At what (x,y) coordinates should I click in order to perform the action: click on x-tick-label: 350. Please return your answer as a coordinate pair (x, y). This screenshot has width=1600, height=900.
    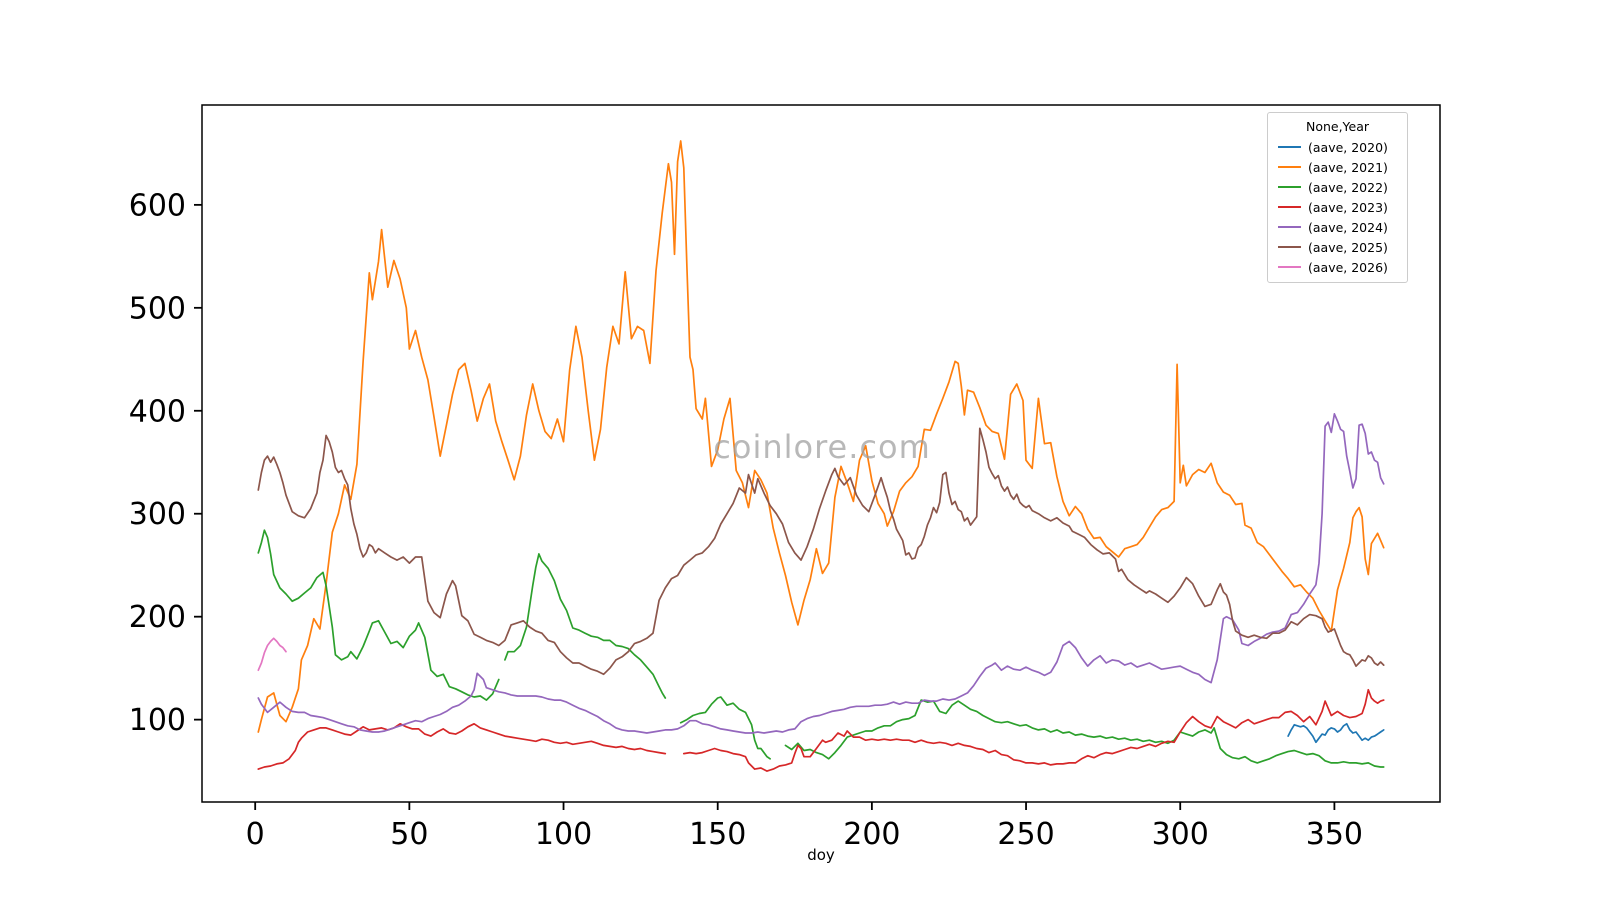
    Looking at the image, I should click on (1334, 834).